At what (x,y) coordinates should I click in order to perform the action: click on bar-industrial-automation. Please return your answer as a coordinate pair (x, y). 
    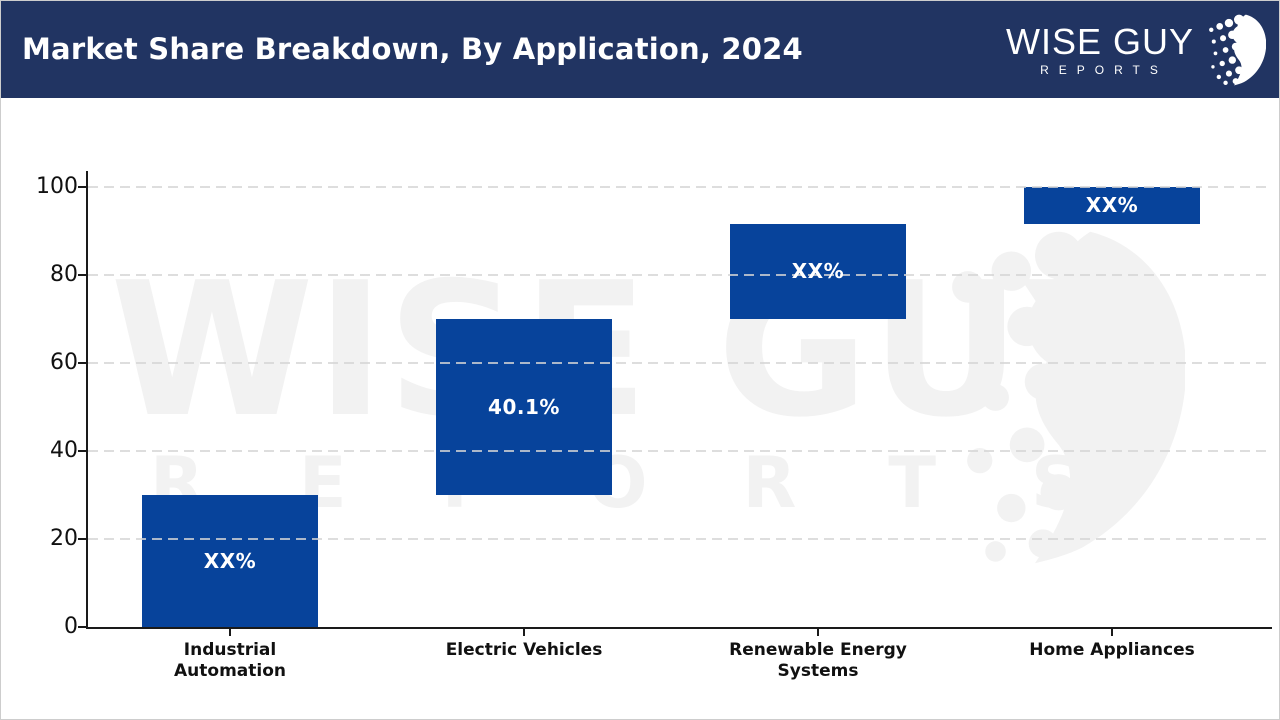
    Looking at the image, I should click on (230, 561).